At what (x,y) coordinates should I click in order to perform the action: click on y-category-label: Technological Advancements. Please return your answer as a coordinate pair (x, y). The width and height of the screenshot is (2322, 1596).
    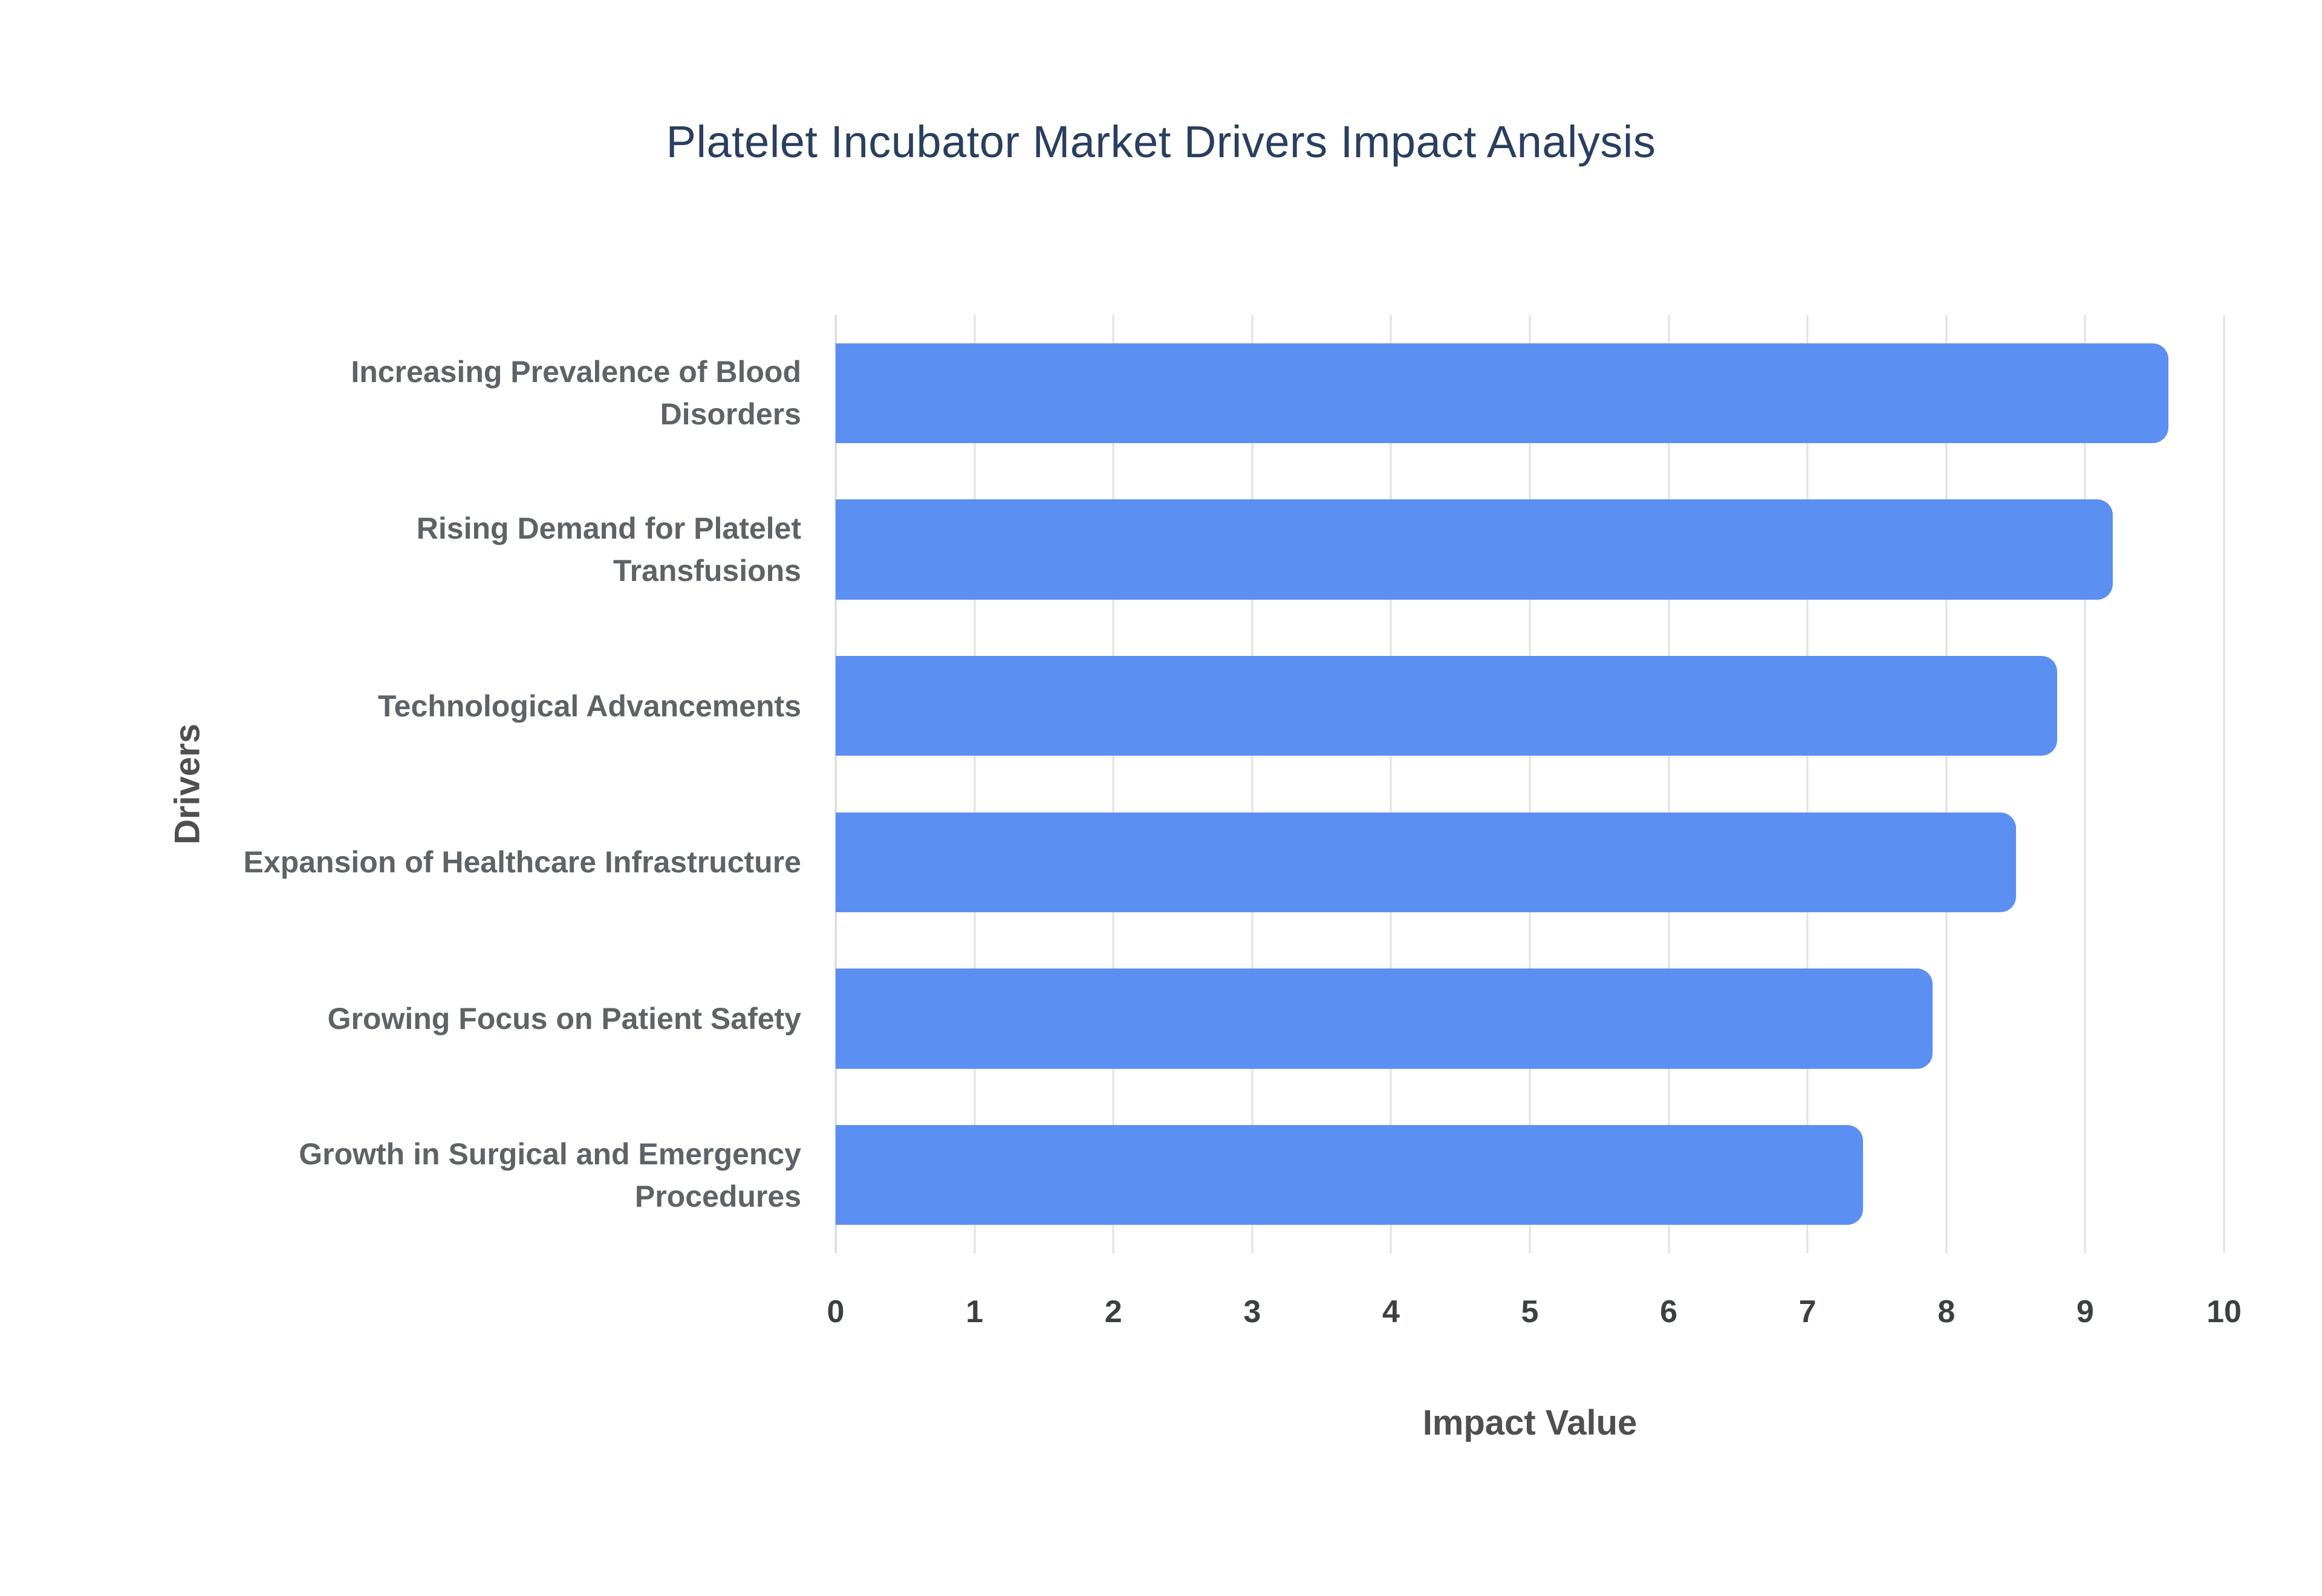
    Looking at the image, I should click on (589, 706).